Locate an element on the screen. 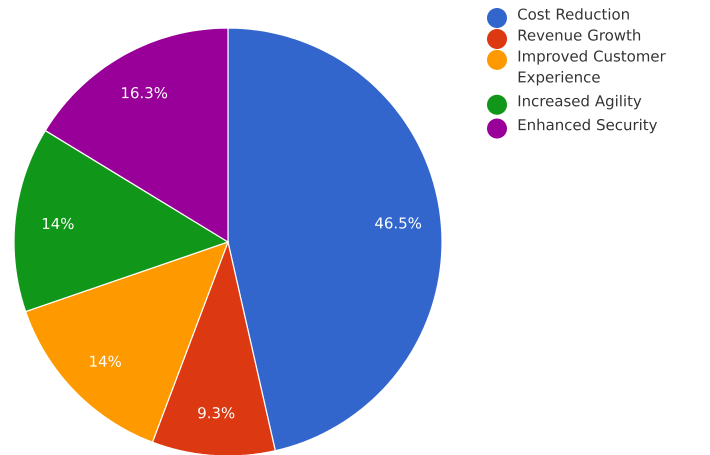 The image size is (710, 455). legend-label: Improved Customer Experience is located at coordinates (592, 68).